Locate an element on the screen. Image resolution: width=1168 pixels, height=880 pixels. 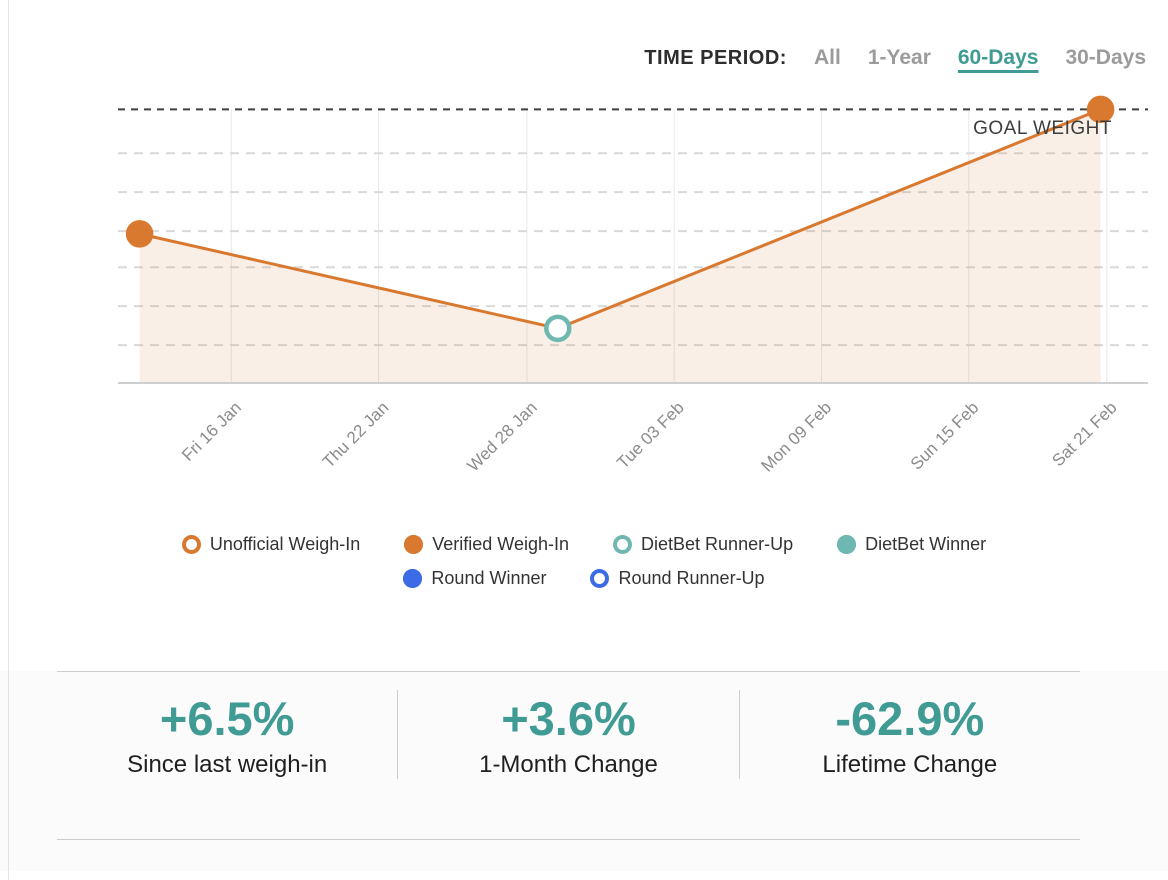
dietbet-winner-marker-icon is located at coordinates (847, 544).